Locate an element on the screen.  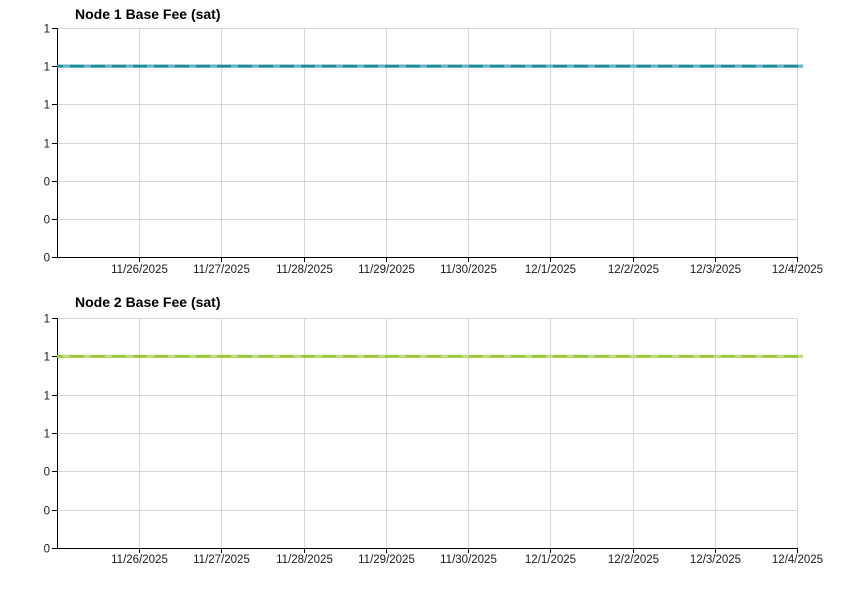
chart1-title: Node 1 Base Fee (sat) is located at coordinates (148, 14).